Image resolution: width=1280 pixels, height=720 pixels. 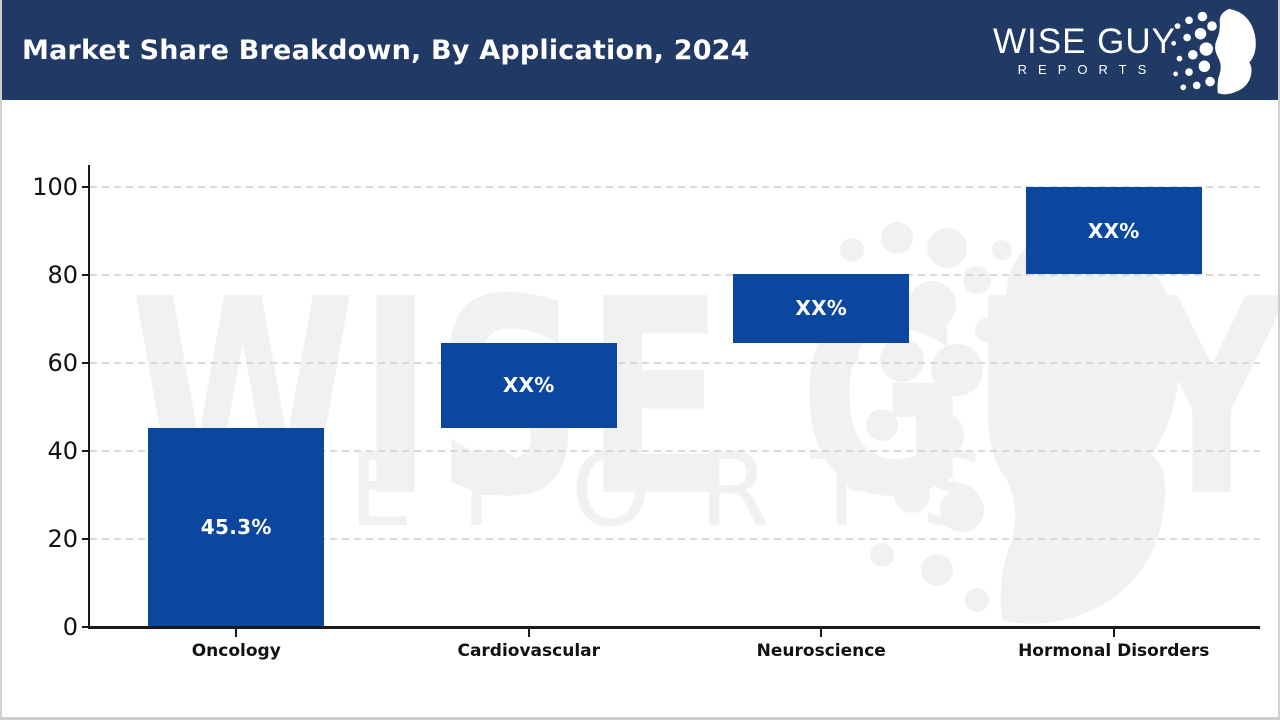 What do you see at coordinates (62, 451) in the screenshot?
I see `y-axis-tick-label: 40` at bounding box center [62, 451].